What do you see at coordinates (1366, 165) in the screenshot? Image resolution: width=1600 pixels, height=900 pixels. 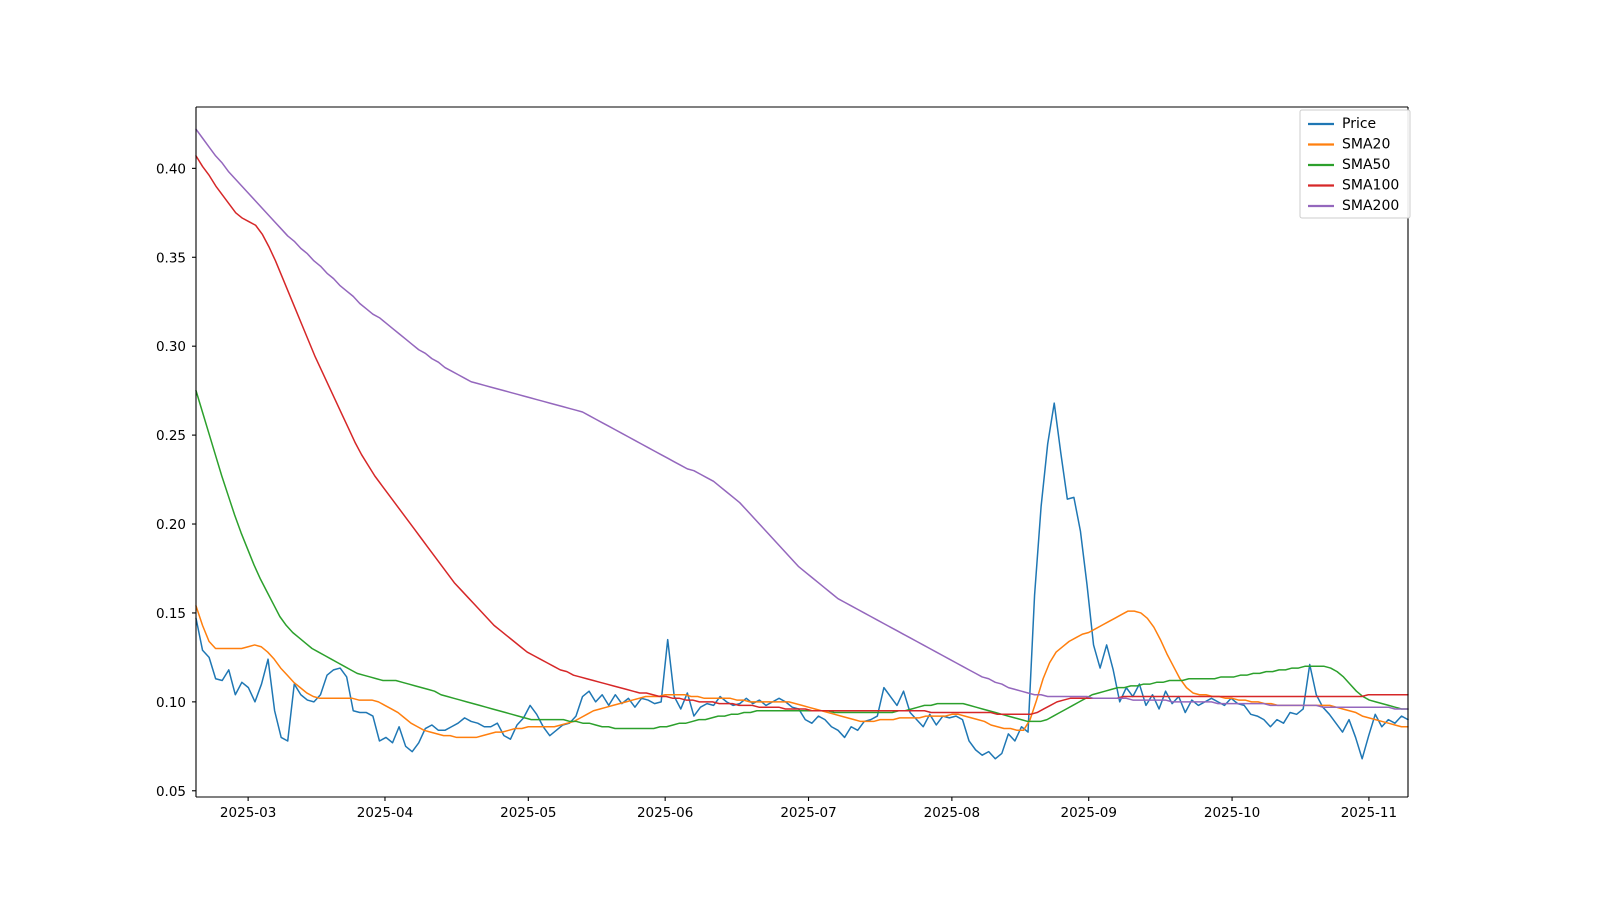 I see `legend-label-sma50: SMA50` at bounding box center [1366, 165].